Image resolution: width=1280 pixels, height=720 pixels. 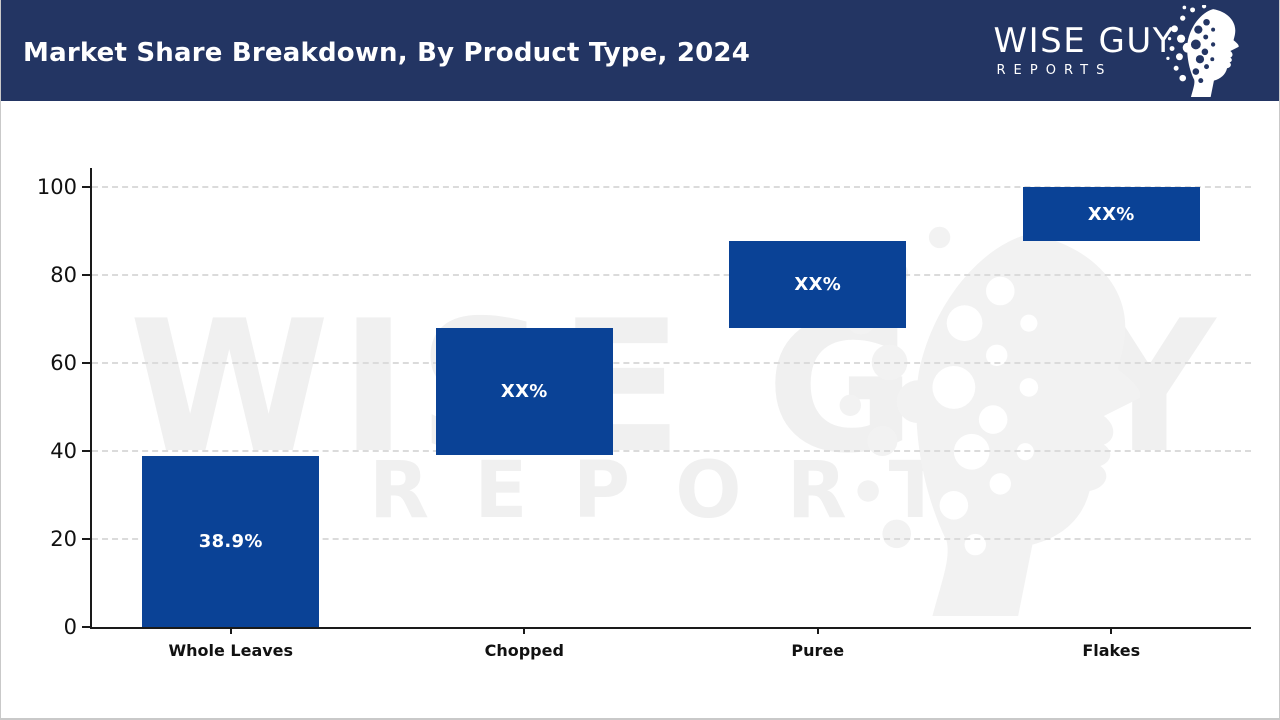 I want to click on y-tick-label: 60, so click(x=63, y=363).